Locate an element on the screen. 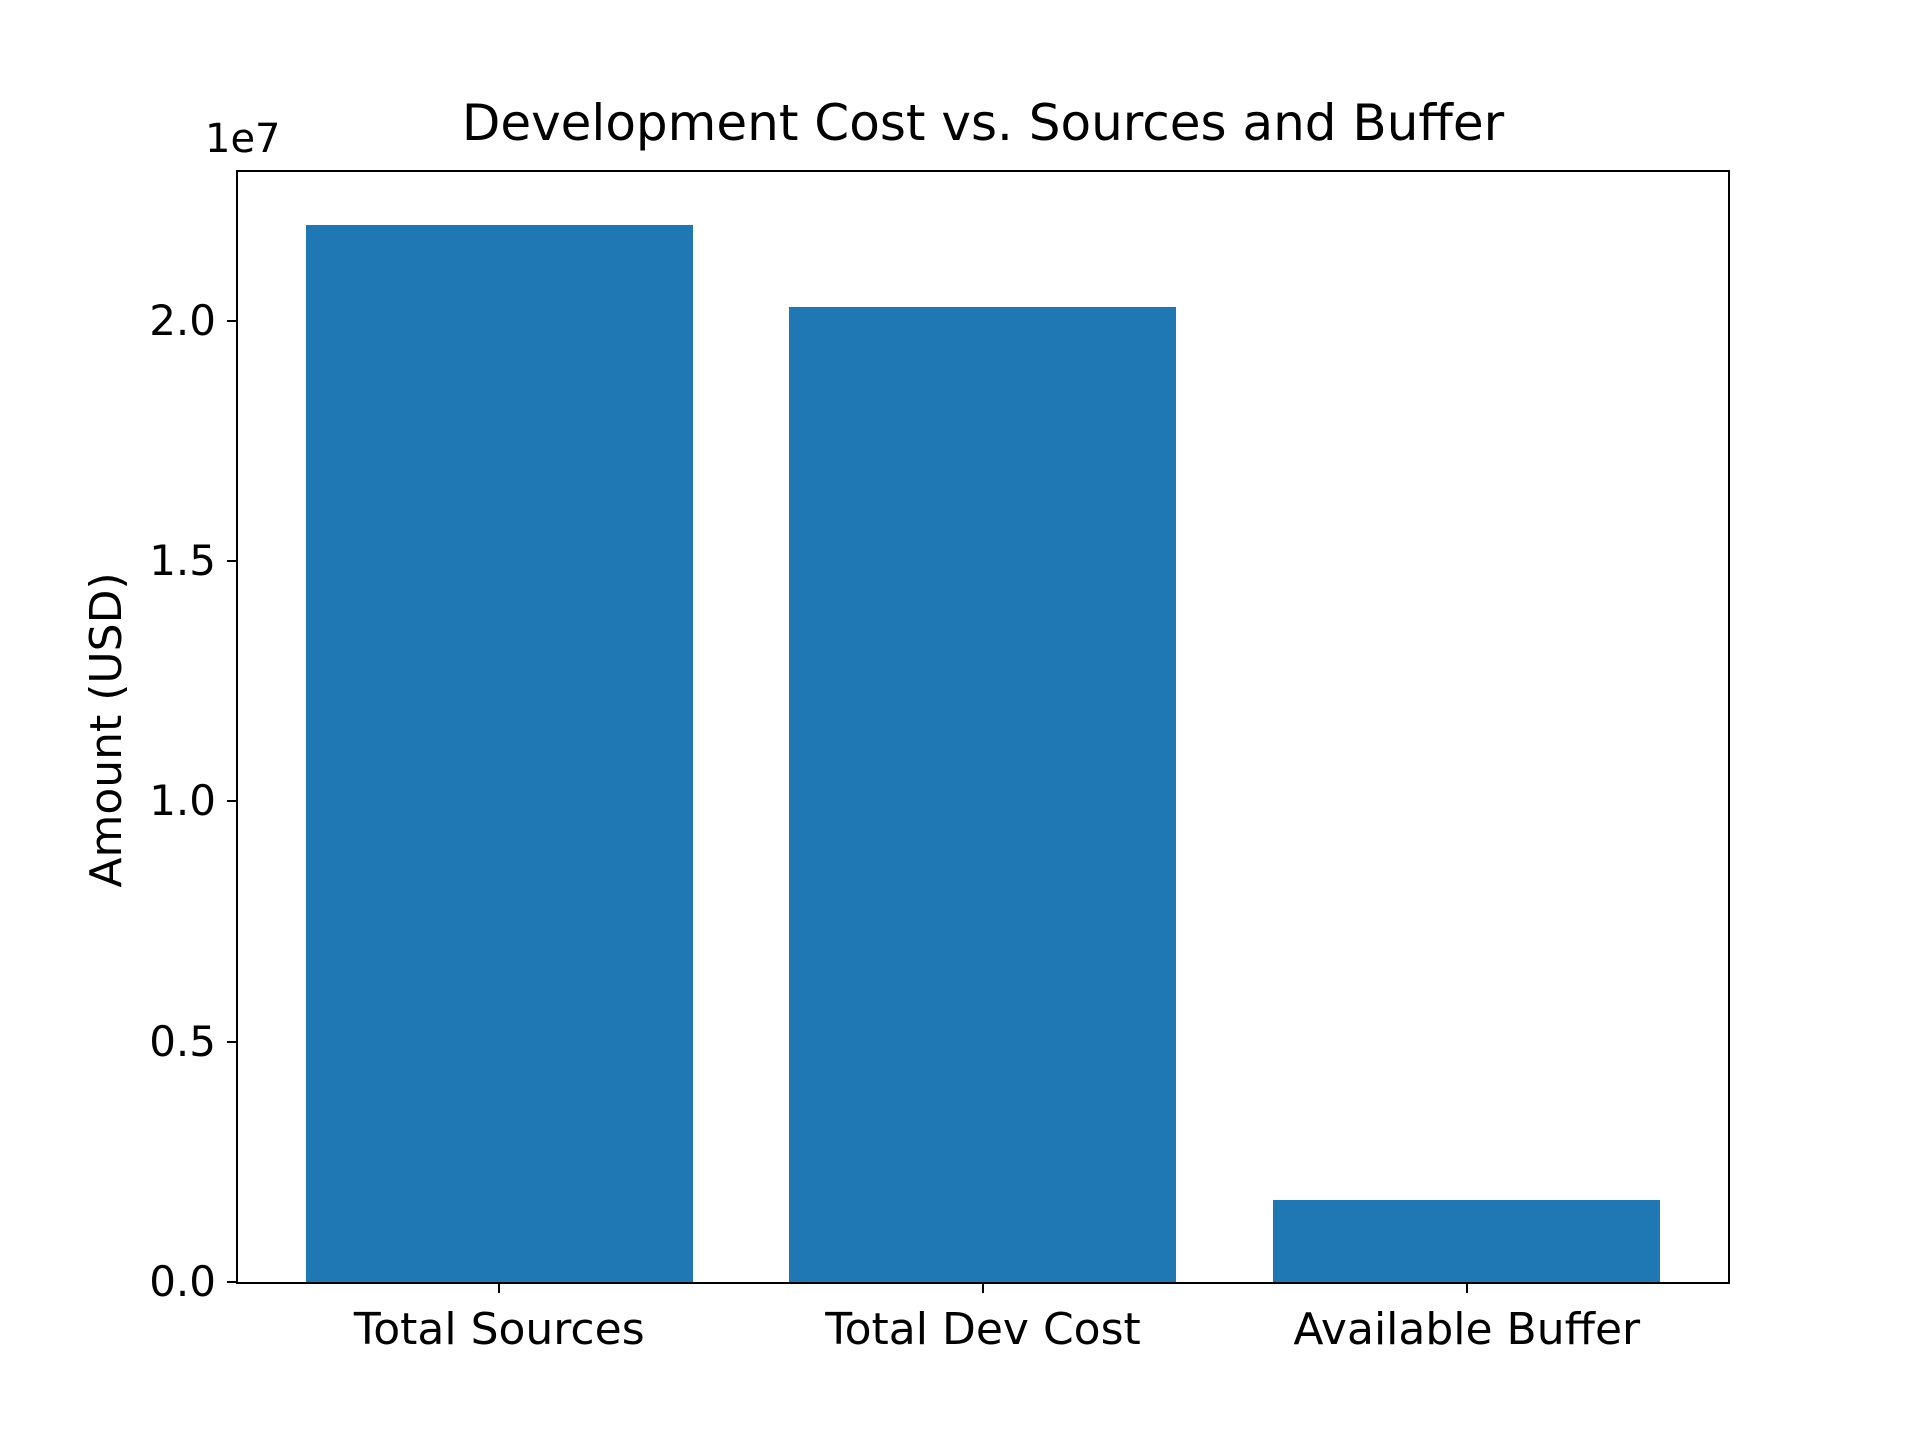 The image size is (1920, 1440). y-axis-offset-text: 1e7 is located at coordinates (243, 139).